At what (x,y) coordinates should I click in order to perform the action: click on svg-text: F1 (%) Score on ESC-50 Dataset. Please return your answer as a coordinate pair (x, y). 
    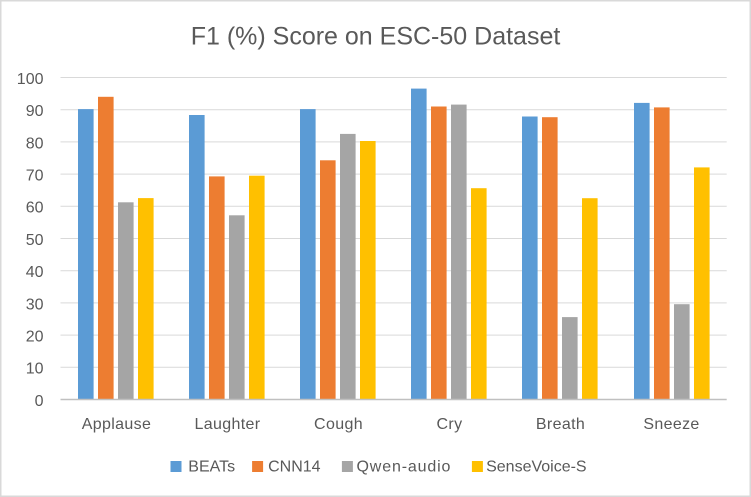
    Looking at the image, I should click on (376, 37).